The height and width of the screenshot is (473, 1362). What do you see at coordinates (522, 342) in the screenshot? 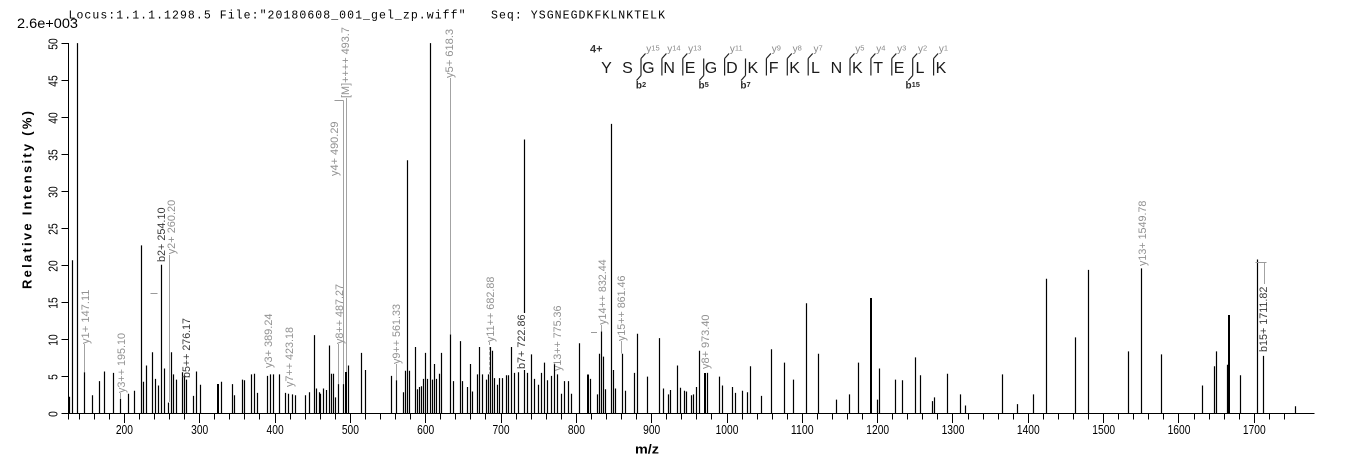
I see `svg-text: b7+ 722.86` at bounding box center [522, 342].